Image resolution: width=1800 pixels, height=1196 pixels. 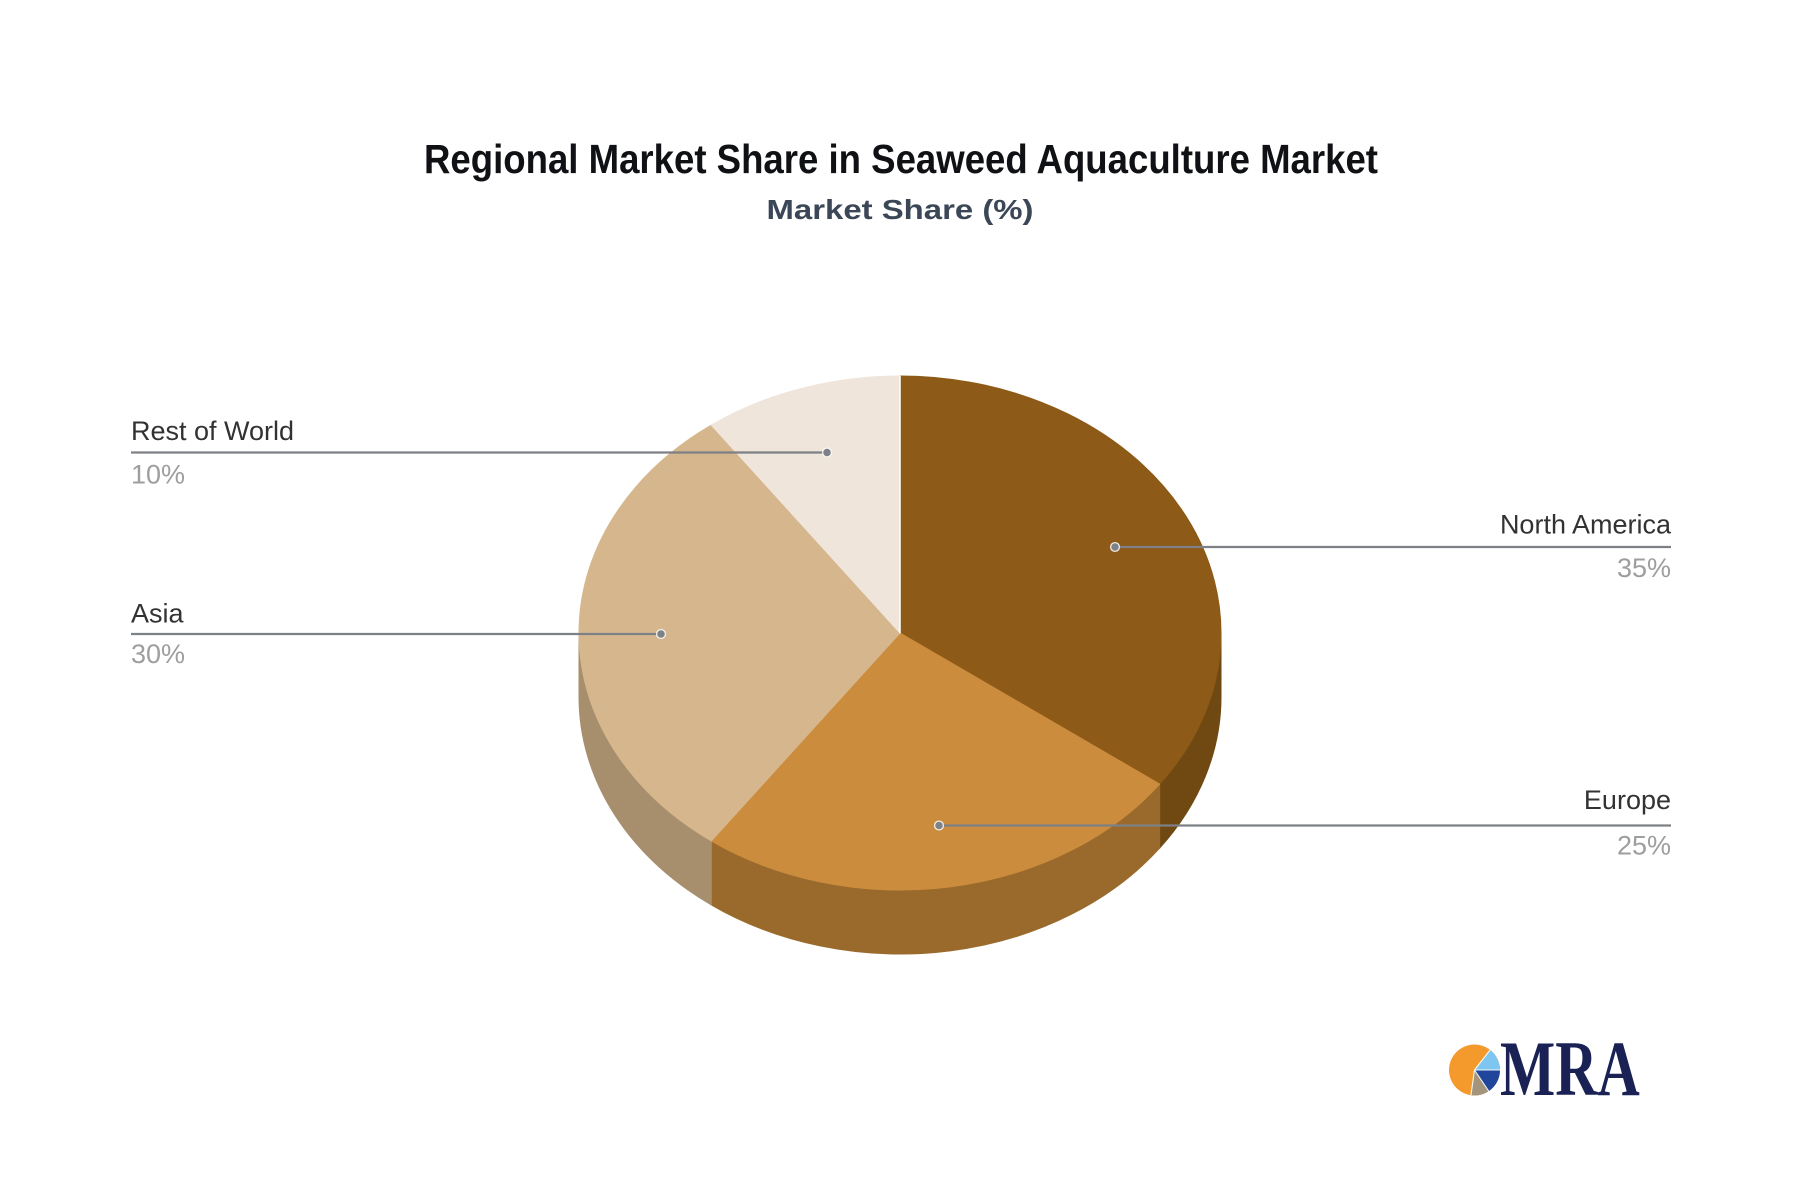 I want to click on svg-text: Rest of World, so click(x=212, y=431).